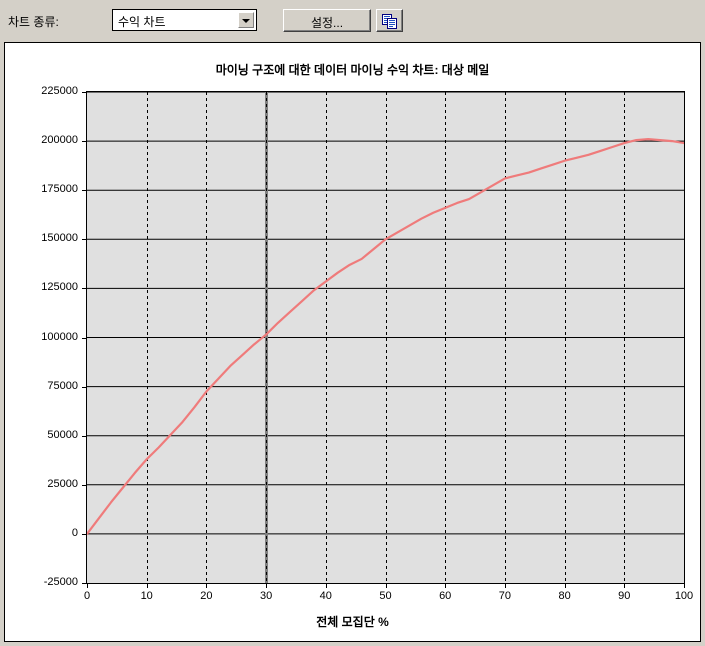 The height and width of the screenshot is (646, 705). What do you see at coordinates (505, 596) in the screenshot?
I see `x-tick-label: 70` at bounding box center [505, 596].